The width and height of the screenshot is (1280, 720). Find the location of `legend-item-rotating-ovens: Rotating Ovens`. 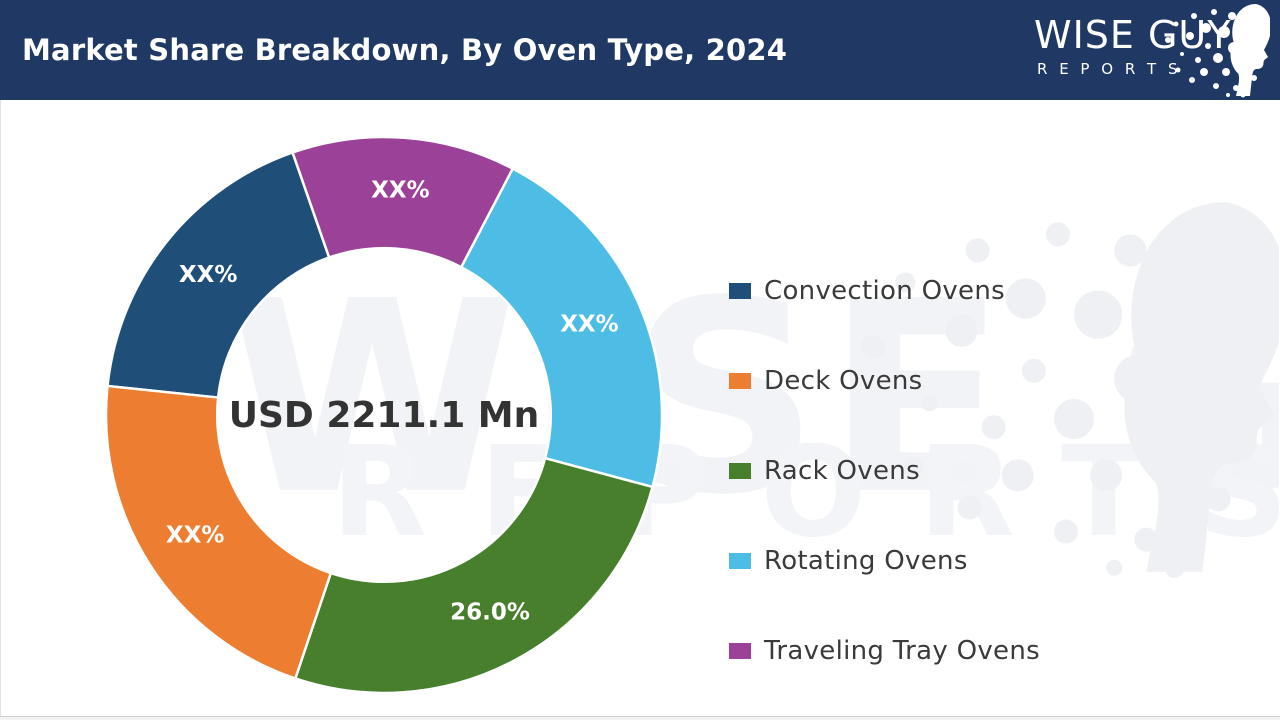

legend-item-rotating-ovens: Rotating Ovens is located at coordinates (884, 561).